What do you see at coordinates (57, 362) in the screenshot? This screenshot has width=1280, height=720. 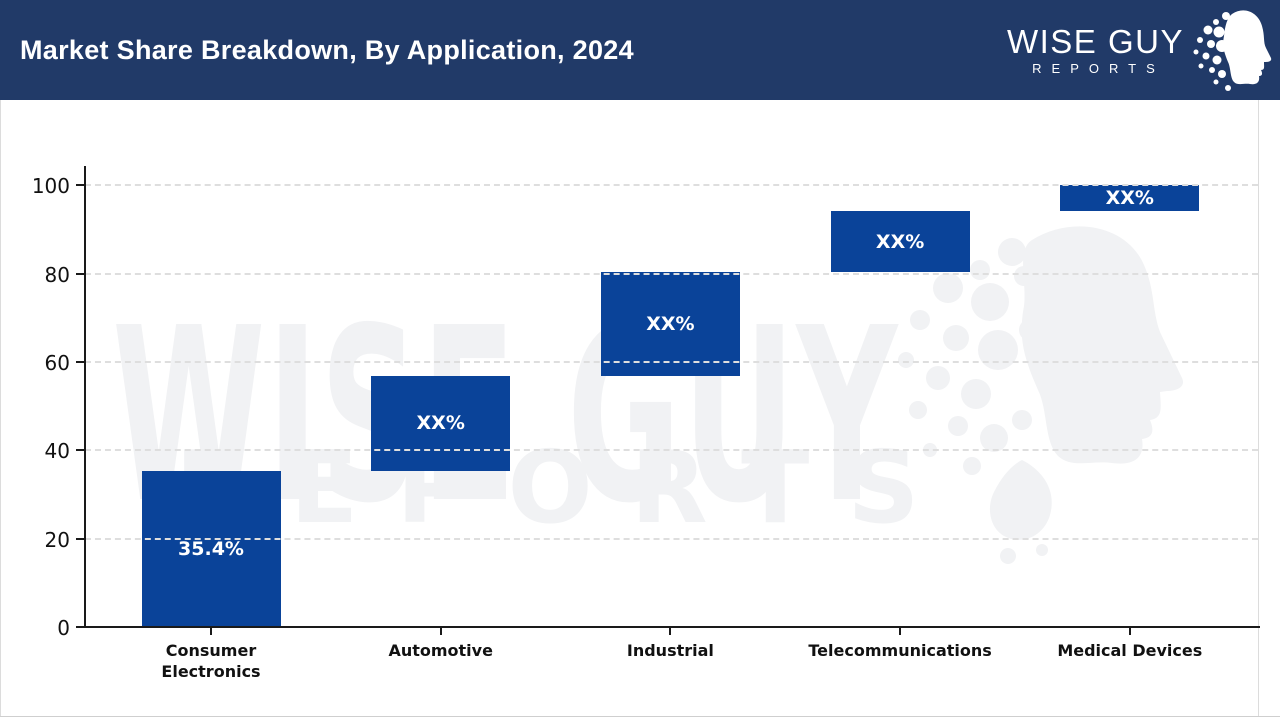 I see `y-tick-label: 60` at bounding box center [57, 362].